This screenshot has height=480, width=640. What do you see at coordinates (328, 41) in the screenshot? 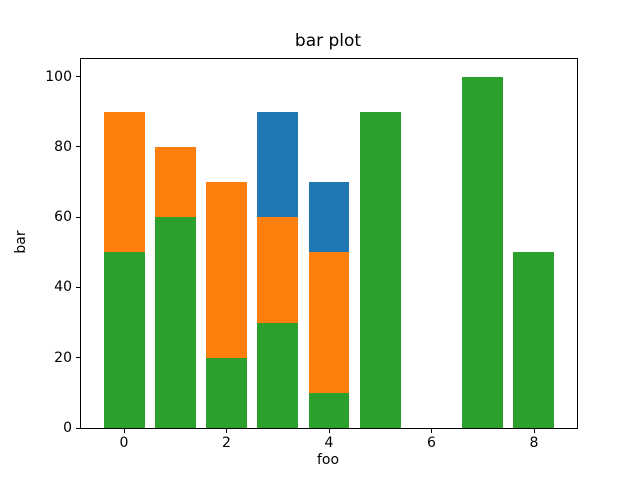
I see `chart-title: bar plot` at bounding box center [328, 41].